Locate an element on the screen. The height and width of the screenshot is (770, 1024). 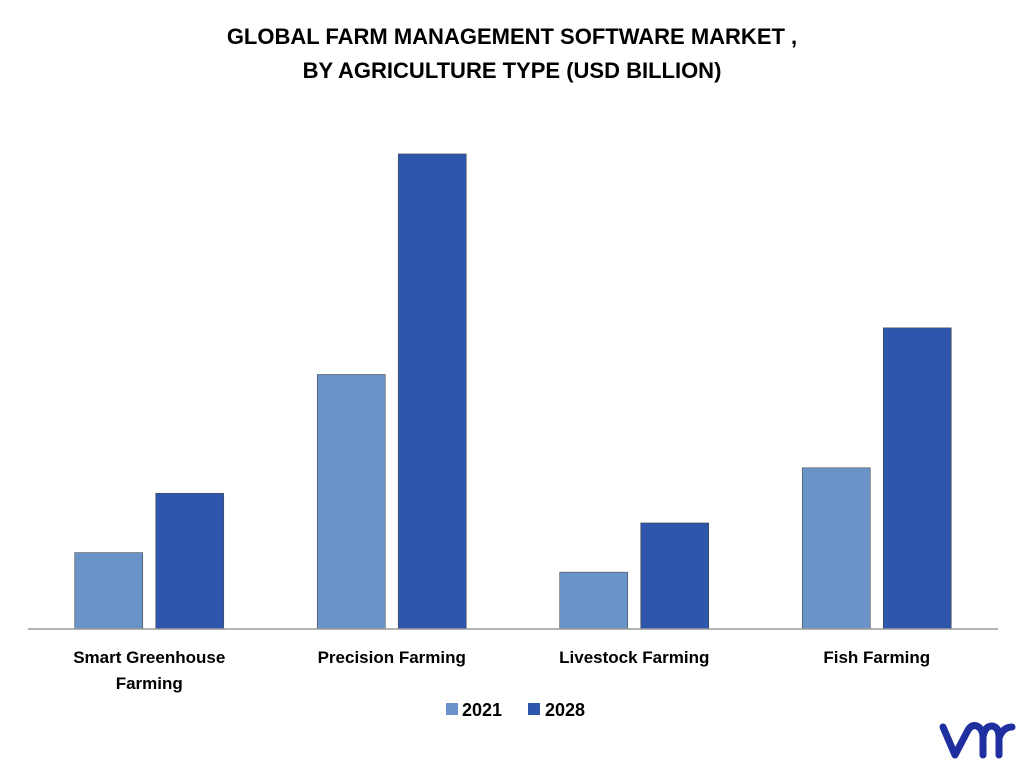
category-label-line: Fish Farming is located at coordinates (876, 657).